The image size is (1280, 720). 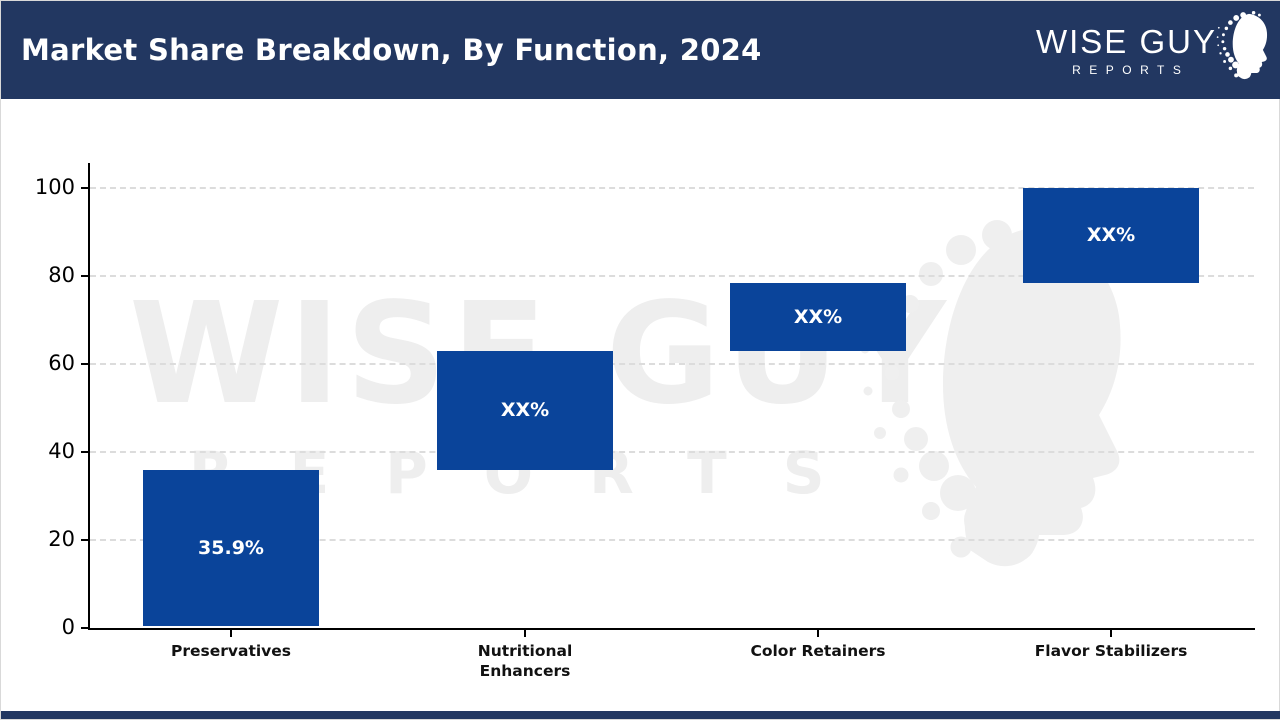 I want to click on x-axis-line, so click(x=671, y=629).